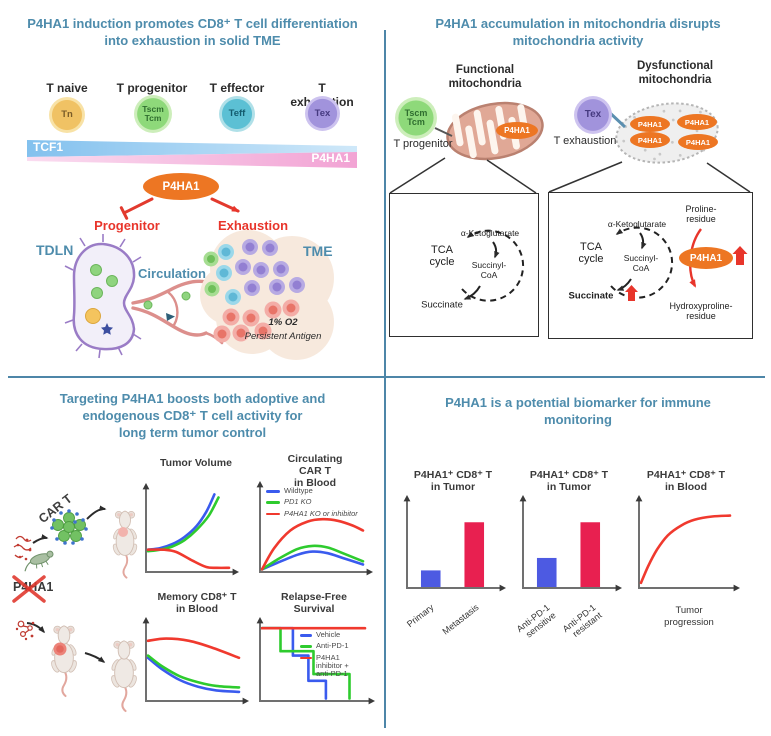 This screenshot has height=736, width=771. Describe the element at coordinates (312, 502) in the screenshot. I see `car-t-chart-legend: Wildtype PD1 KO P4HA1 KO or inhibitor` at that location.